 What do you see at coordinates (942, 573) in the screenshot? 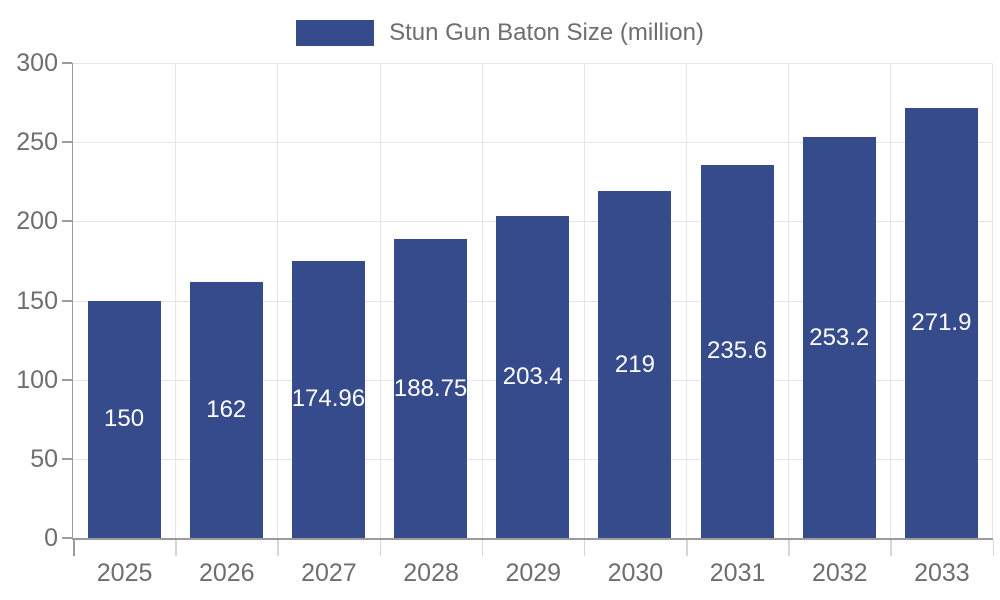
I see `x-tick-label: 2033` at bounding box center [942, 573].